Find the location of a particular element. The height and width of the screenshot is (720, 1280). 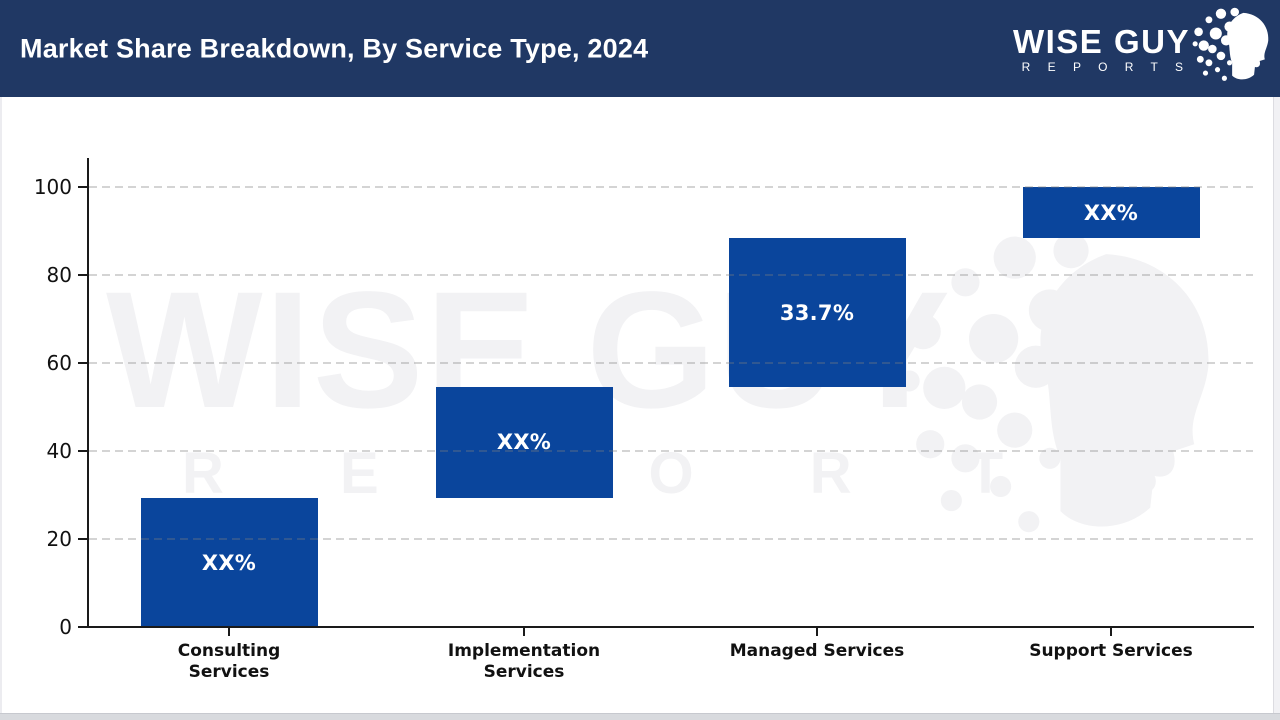

brand-logo: WISE GUY R E P O R T S is located at coordinates (1144, 48).